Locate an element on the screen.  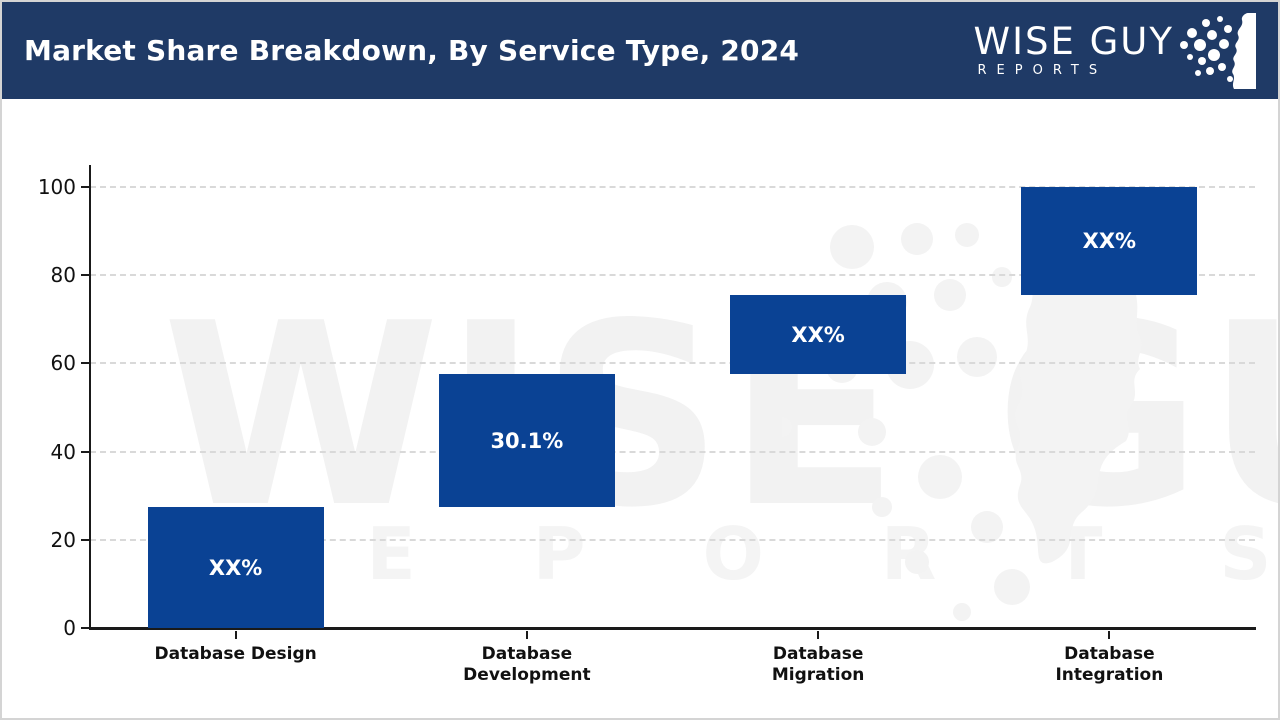
x-tick-label: Database Integration is located at coordinates (1109, 665).